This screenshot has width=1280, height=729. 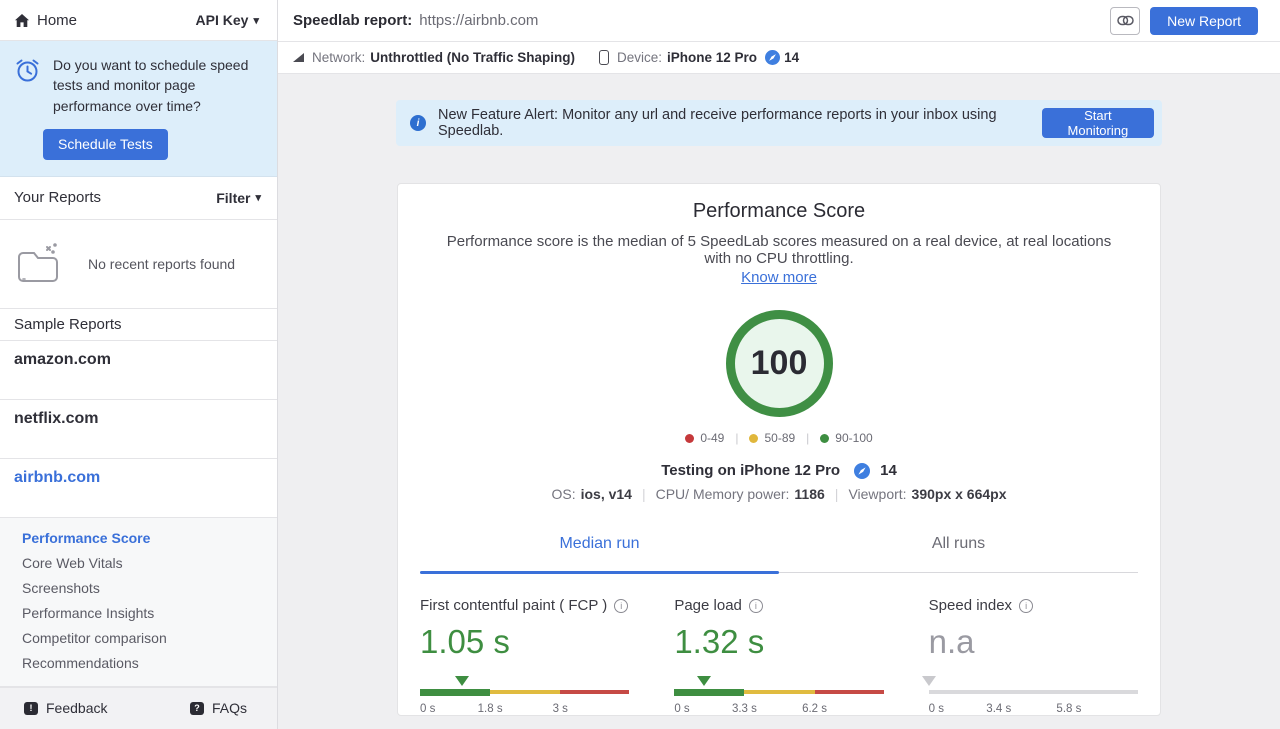 I want to click on network-label: Network:, so click(x=339, y=57).